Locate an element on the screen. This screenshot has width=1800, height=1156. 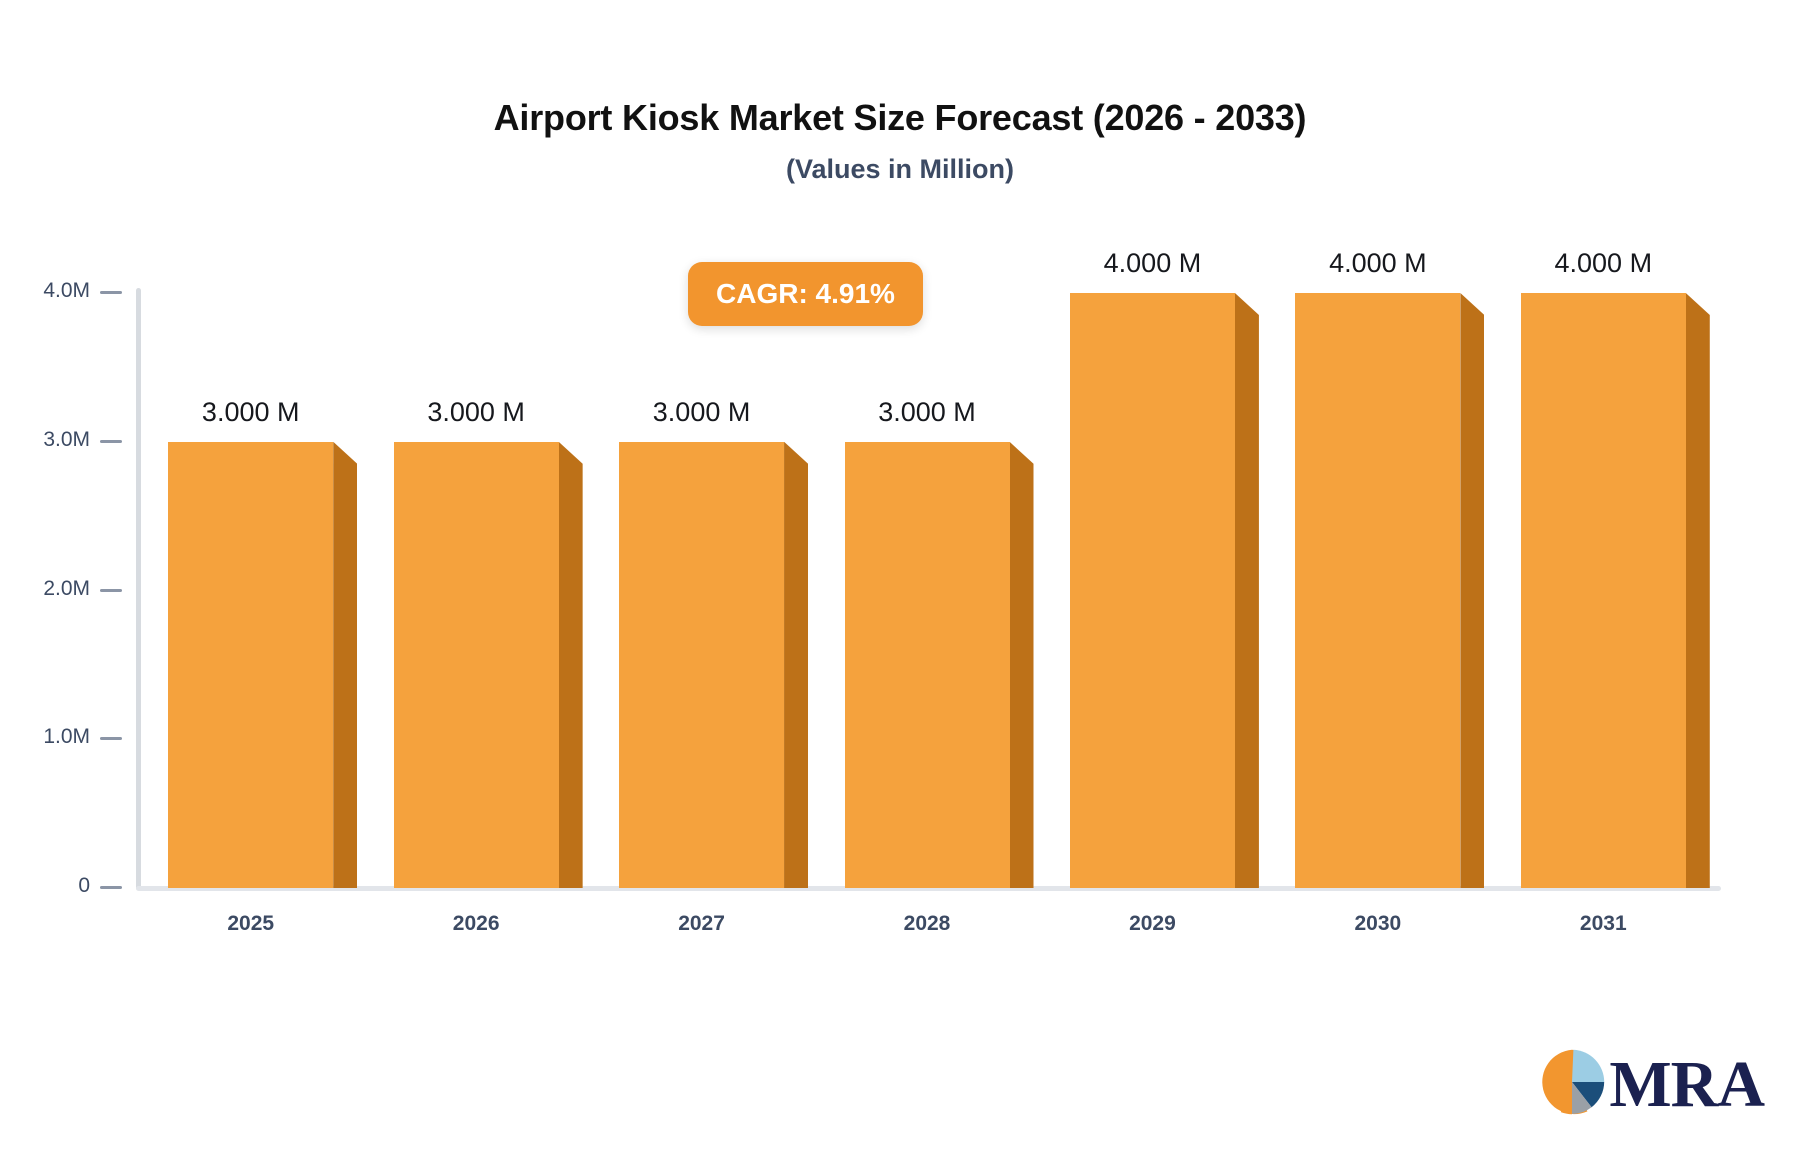
y-axis-tick-label: 2.0M is located at coordinates (66, 588).